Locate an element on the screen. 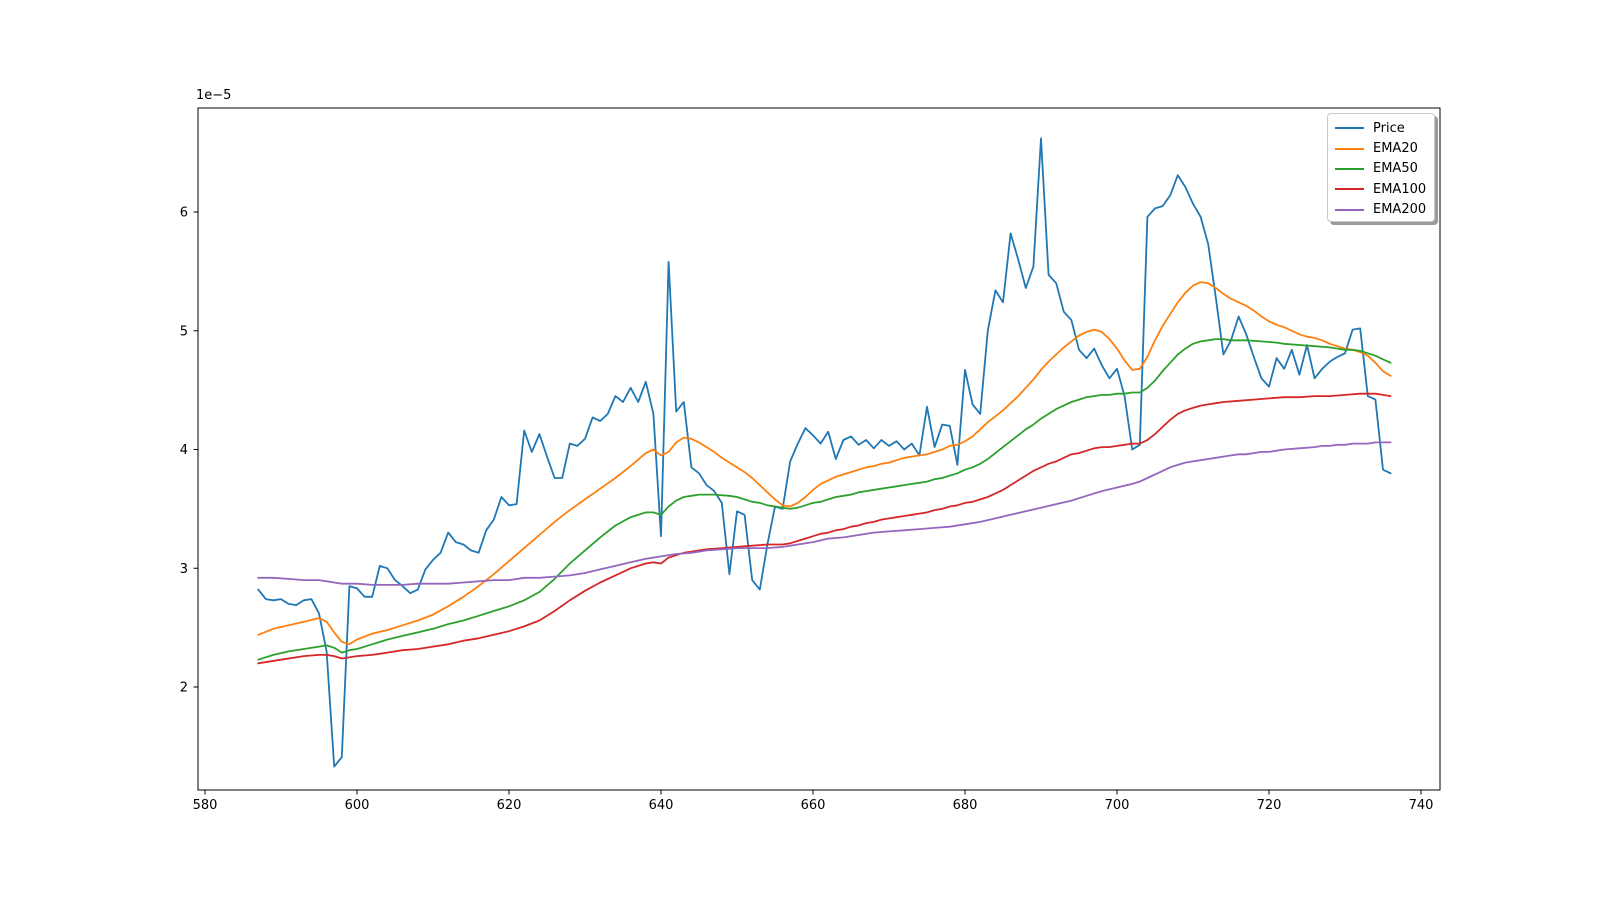  legend-item-price: Price is located at coordinates (1384, 128).